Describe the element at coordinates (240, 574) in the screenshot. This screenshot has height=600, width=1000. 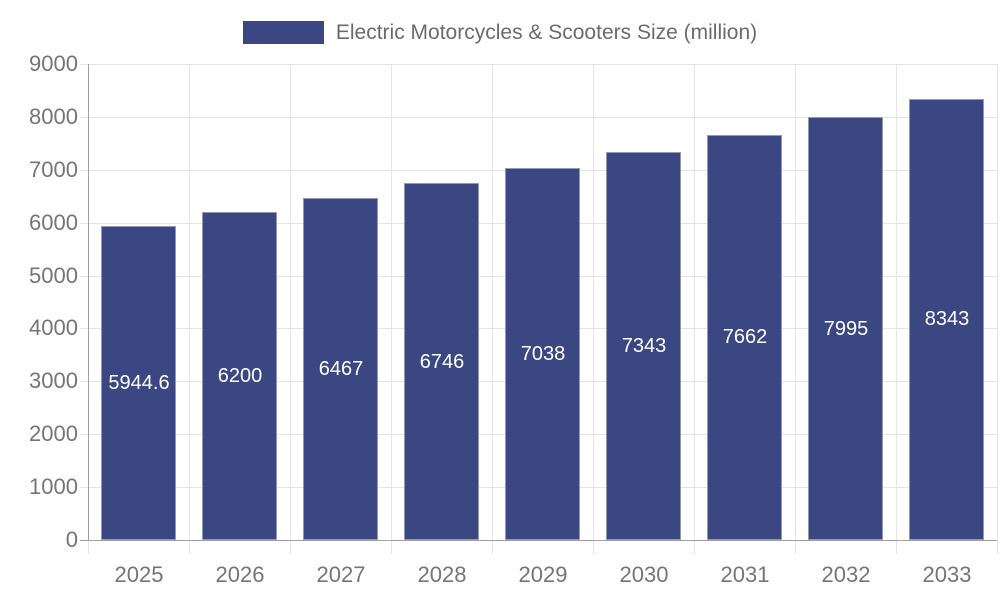
I see `x-axis-tick-label: 2026` at that location.